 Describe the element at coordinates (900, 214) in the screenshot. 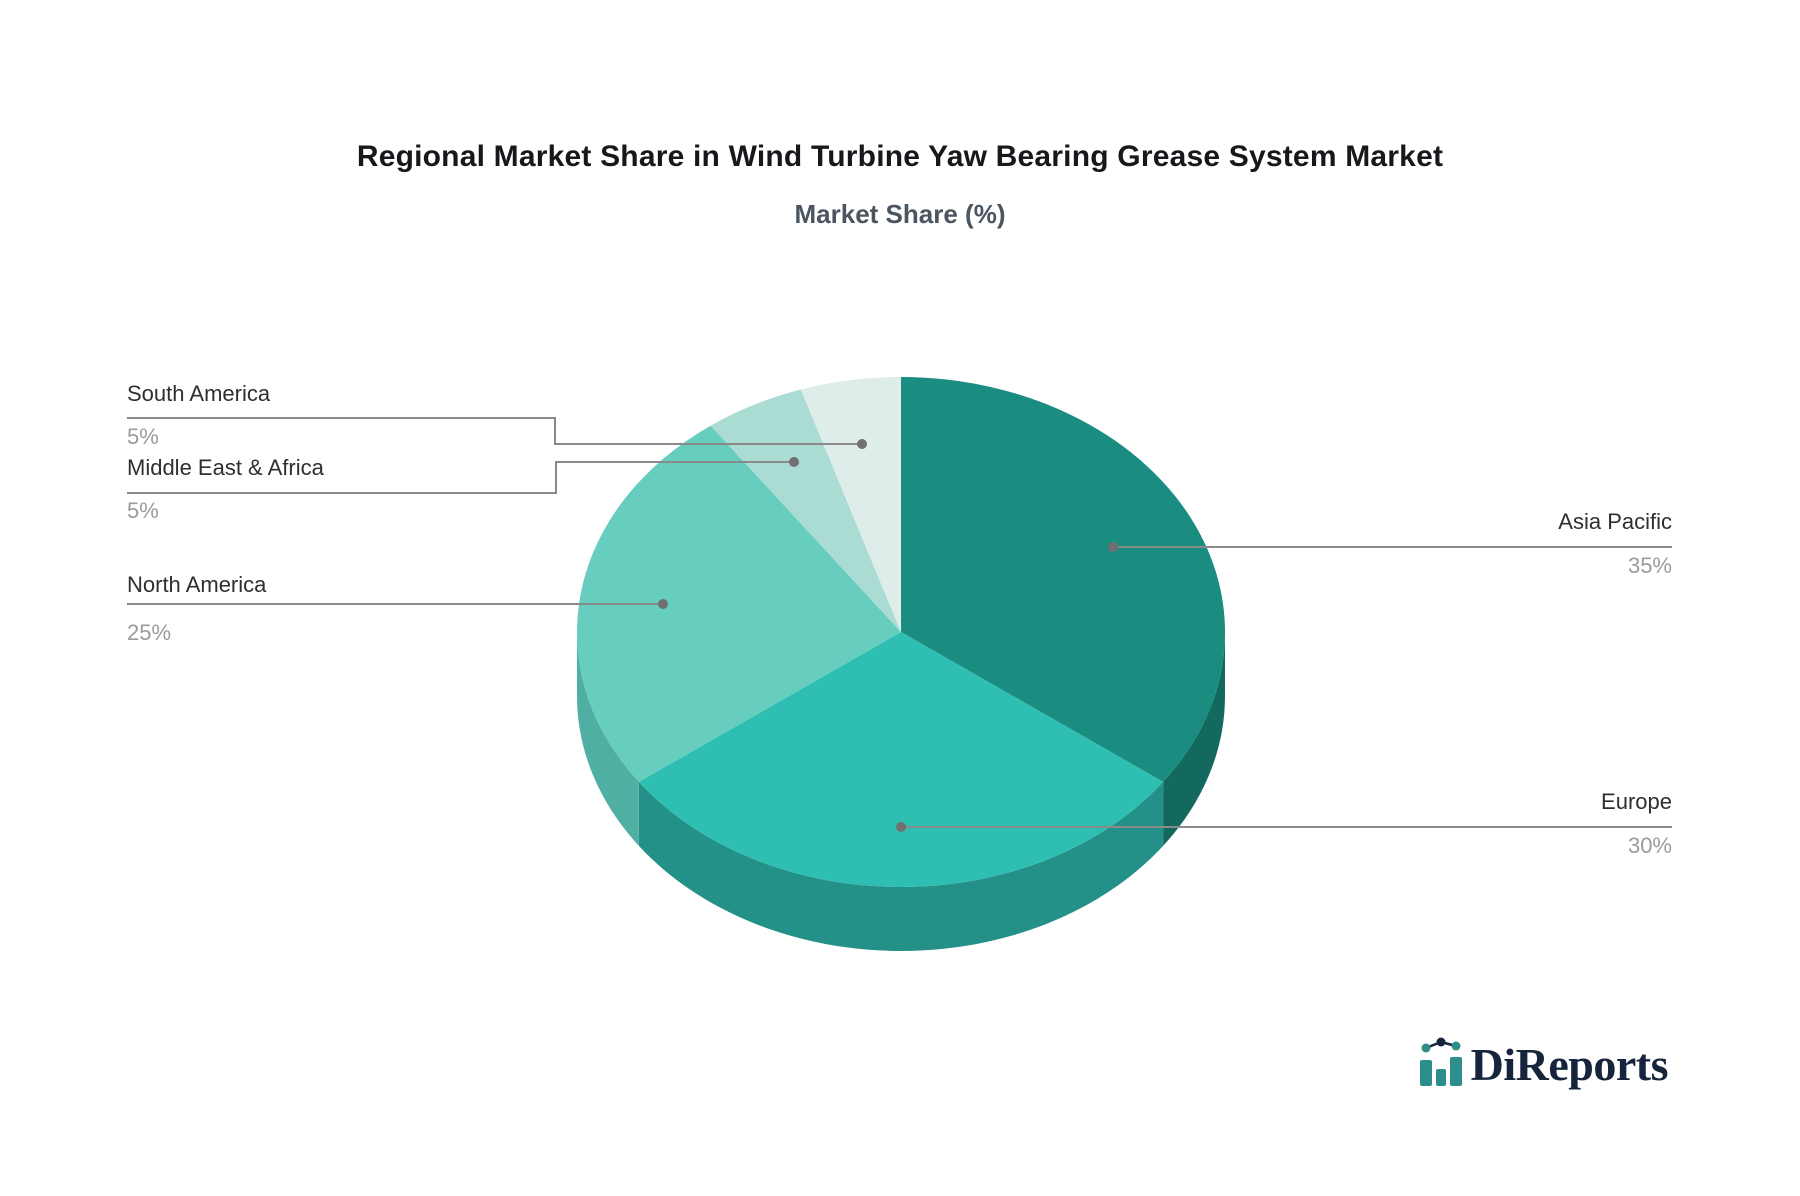

I see `chart-subtitle: Market Share (%)` at that location.